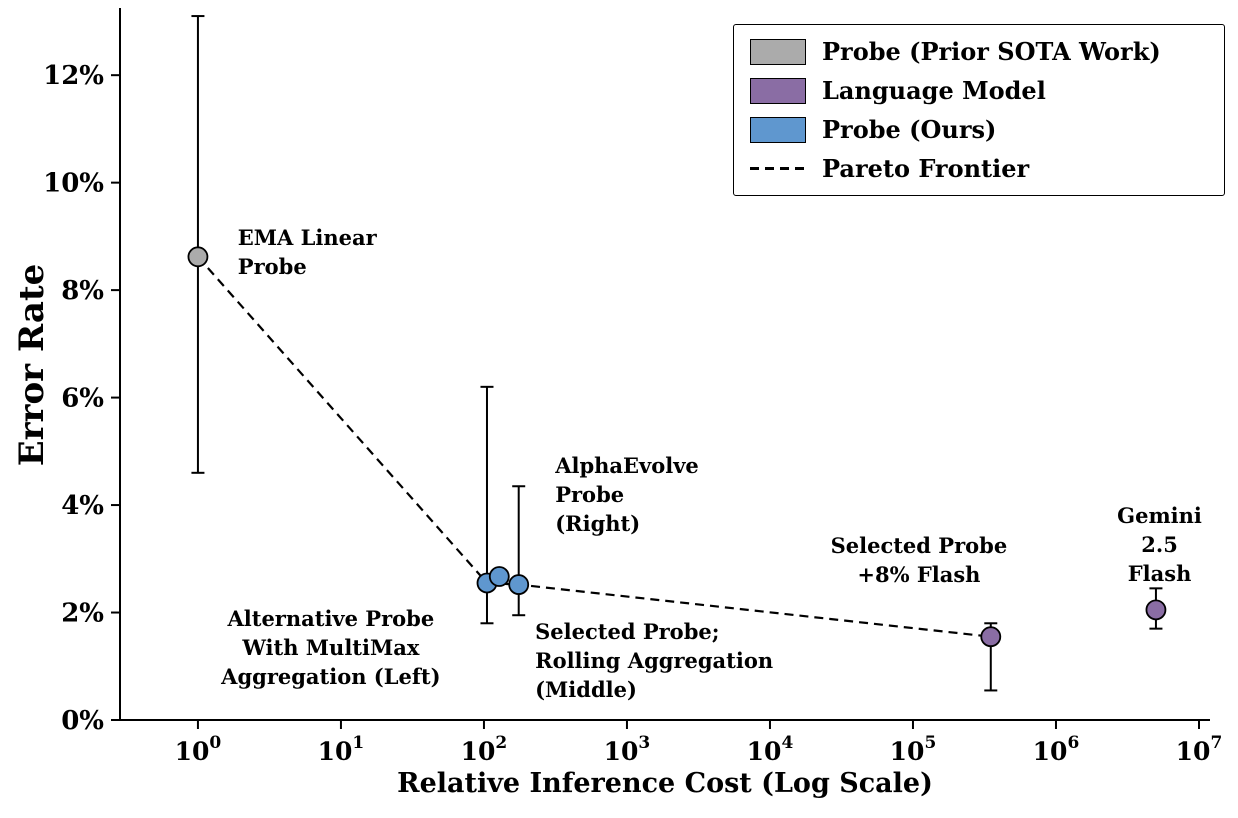 Image resolution: width=1238 pixels, height=818 pixels. Describe the element at coordinates (73, 76) in the screenshot. I see `y-tick-label: 12%` at that location.